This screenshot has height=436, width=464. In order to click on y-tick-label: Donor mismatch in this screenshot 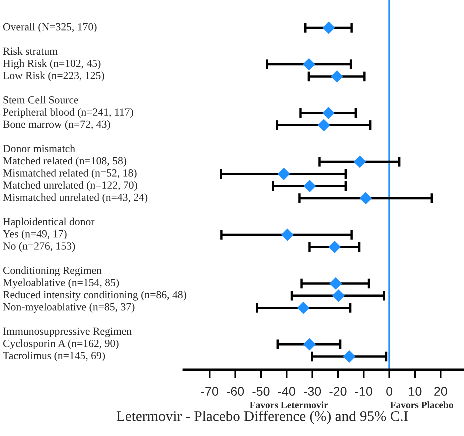, I will do `click(39, 148)`.